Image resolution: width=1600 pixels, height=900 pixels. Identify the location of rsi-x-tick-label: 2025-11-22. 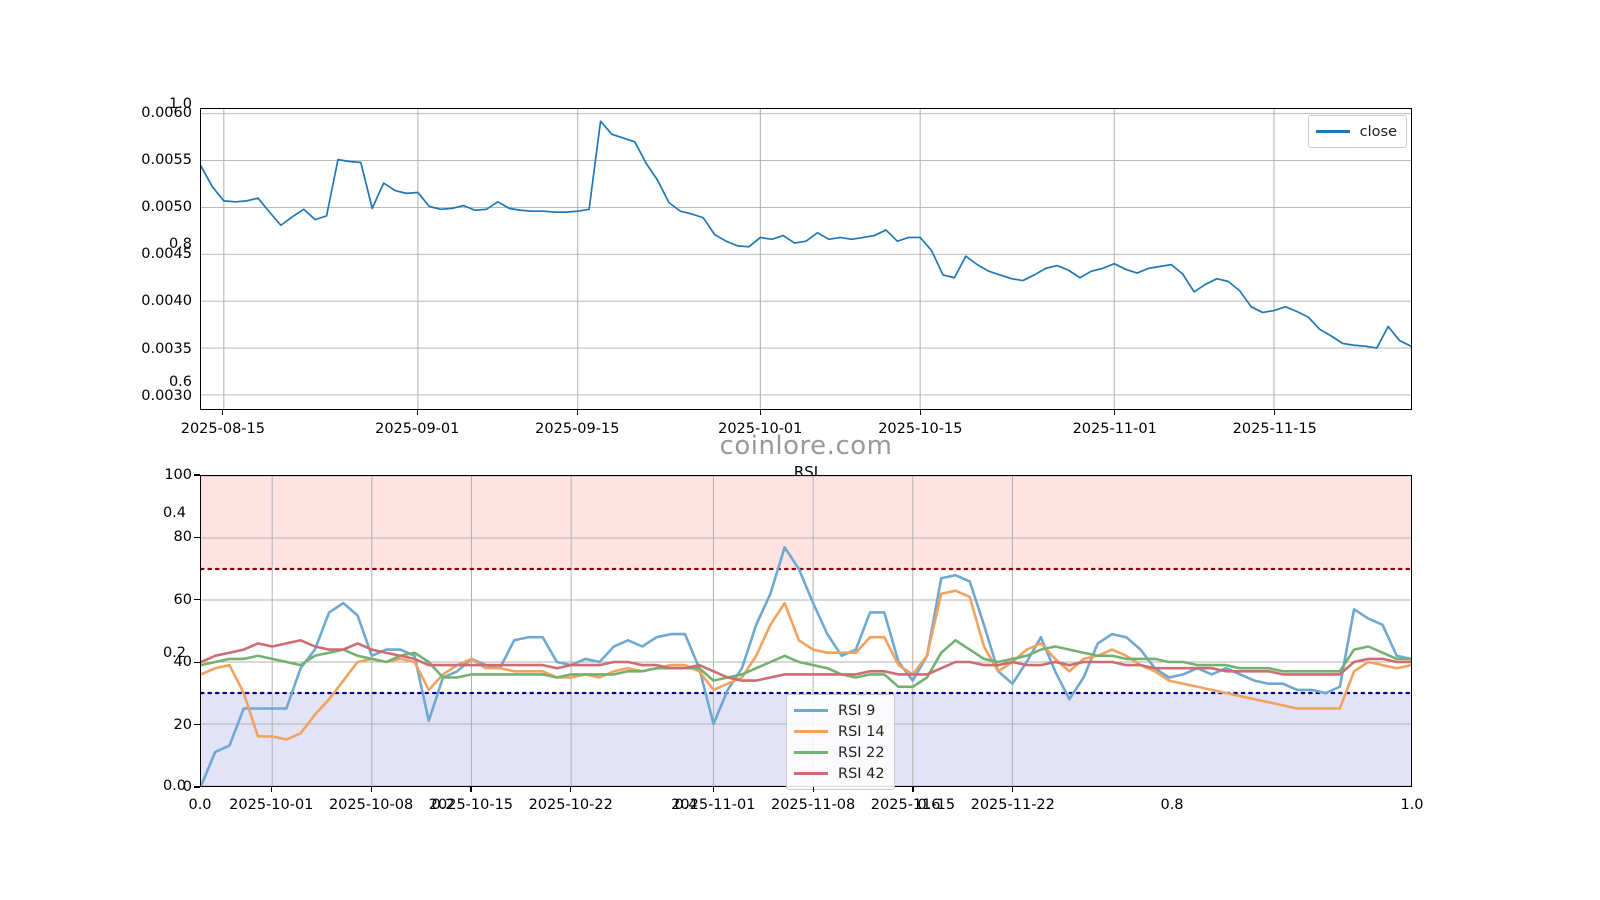
(1012, 805).